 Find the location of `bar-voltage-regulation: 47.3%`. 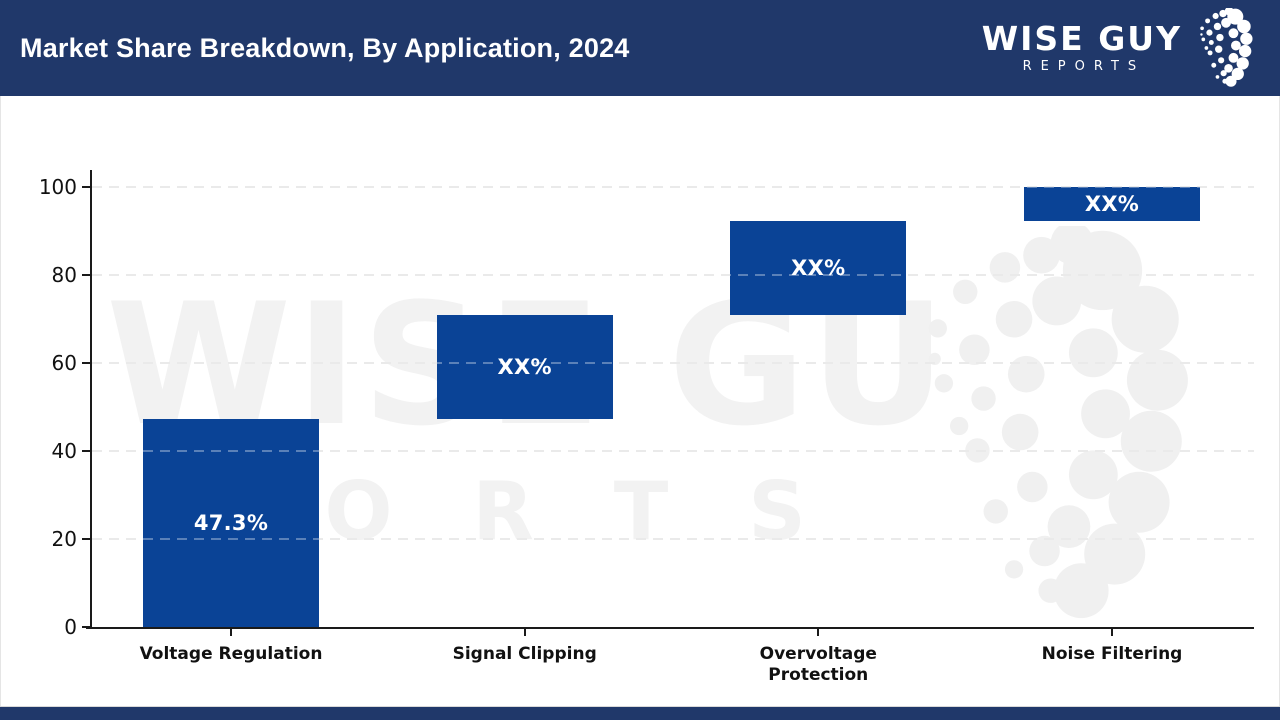

bar-voltage-regulation: 47.3% is located at coordinates (231, 522).